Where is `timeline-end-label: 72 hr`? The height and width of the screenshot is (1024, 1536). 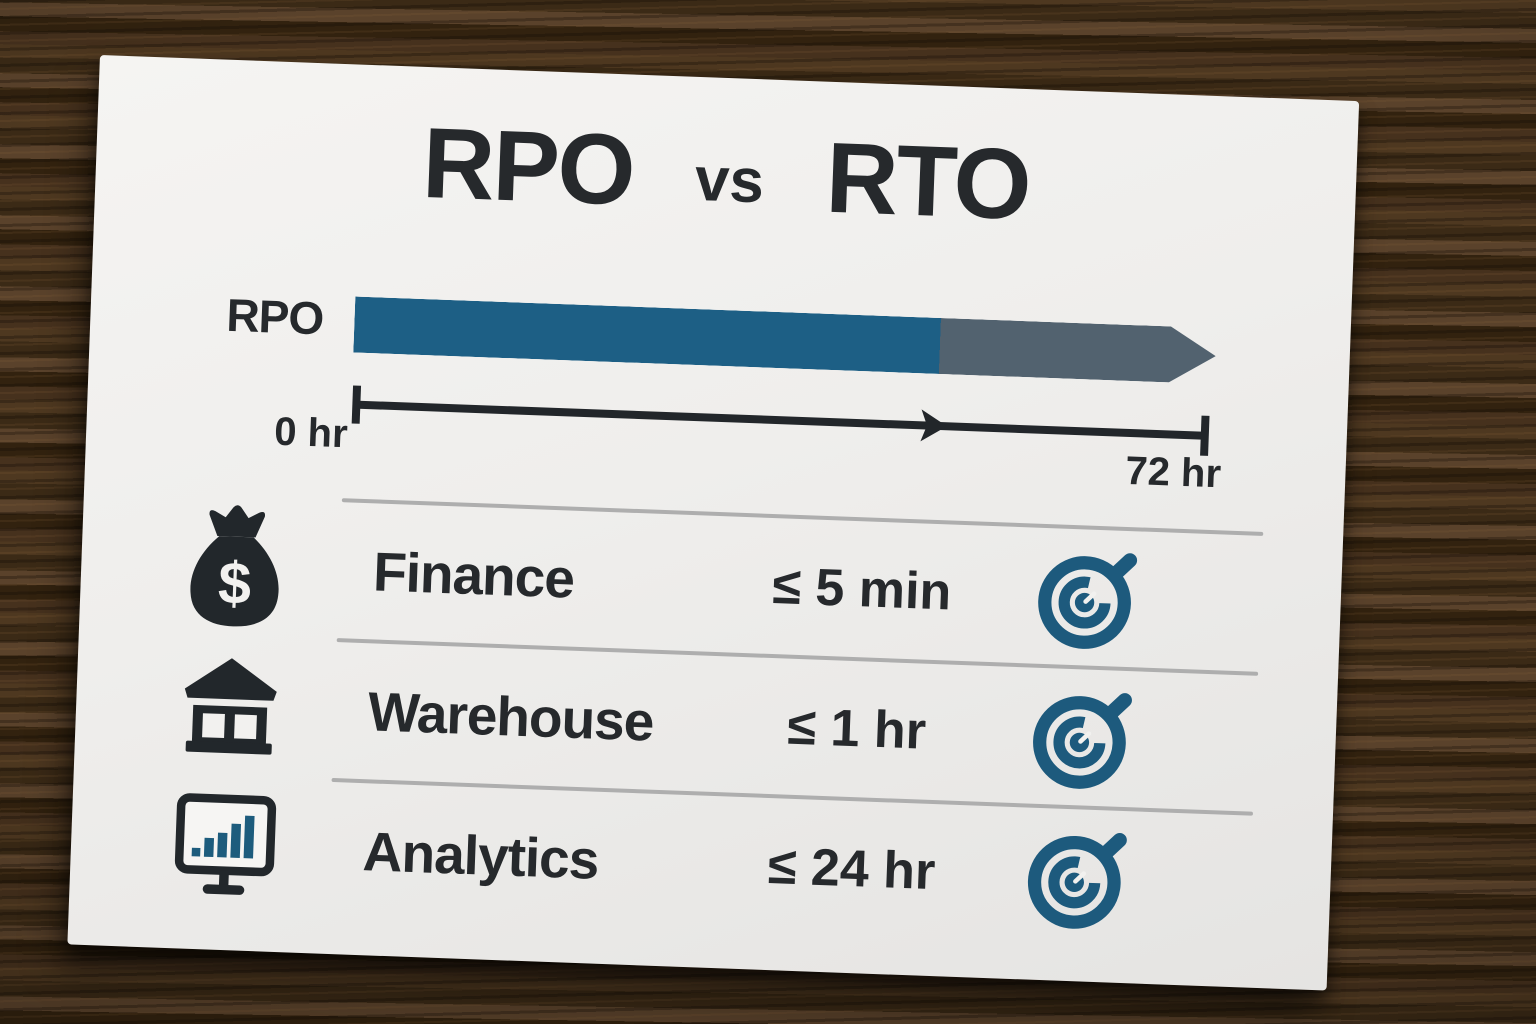 timeline-end-label: 72 hr is located at coordinates (1173, 472).